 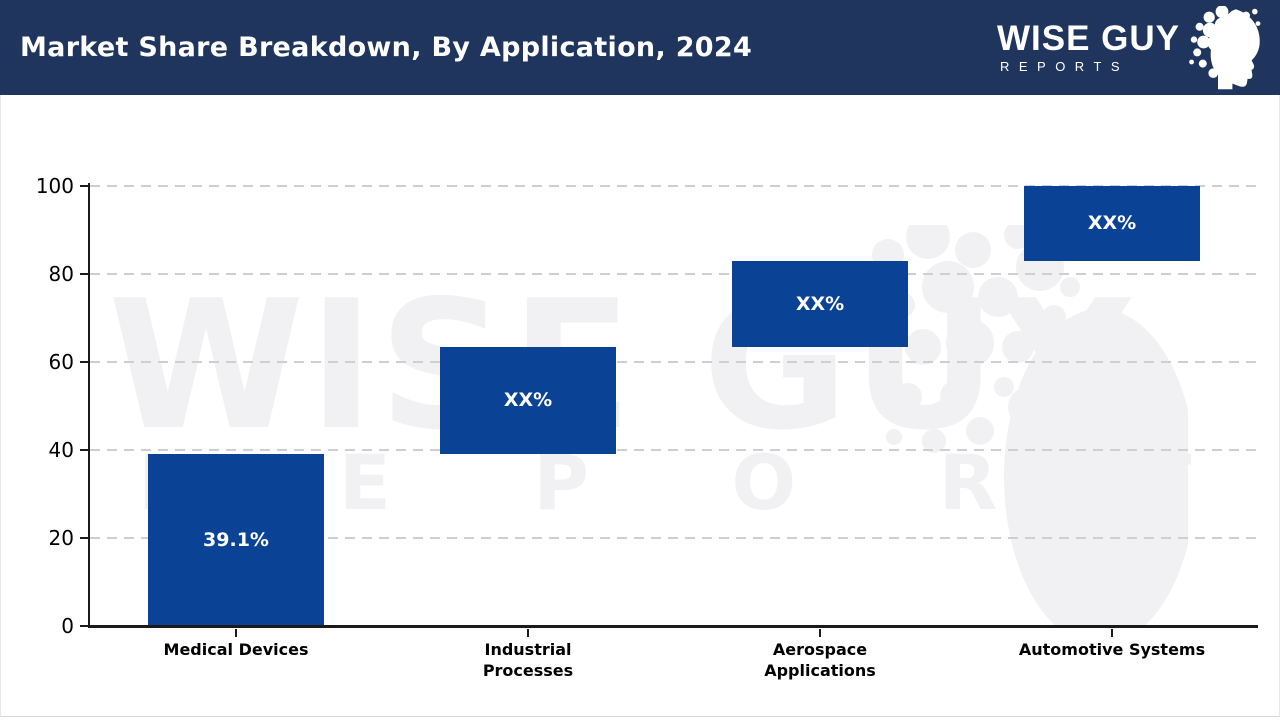 I want to click on y-tick-label-0: 0, so click(x=67, y=626).